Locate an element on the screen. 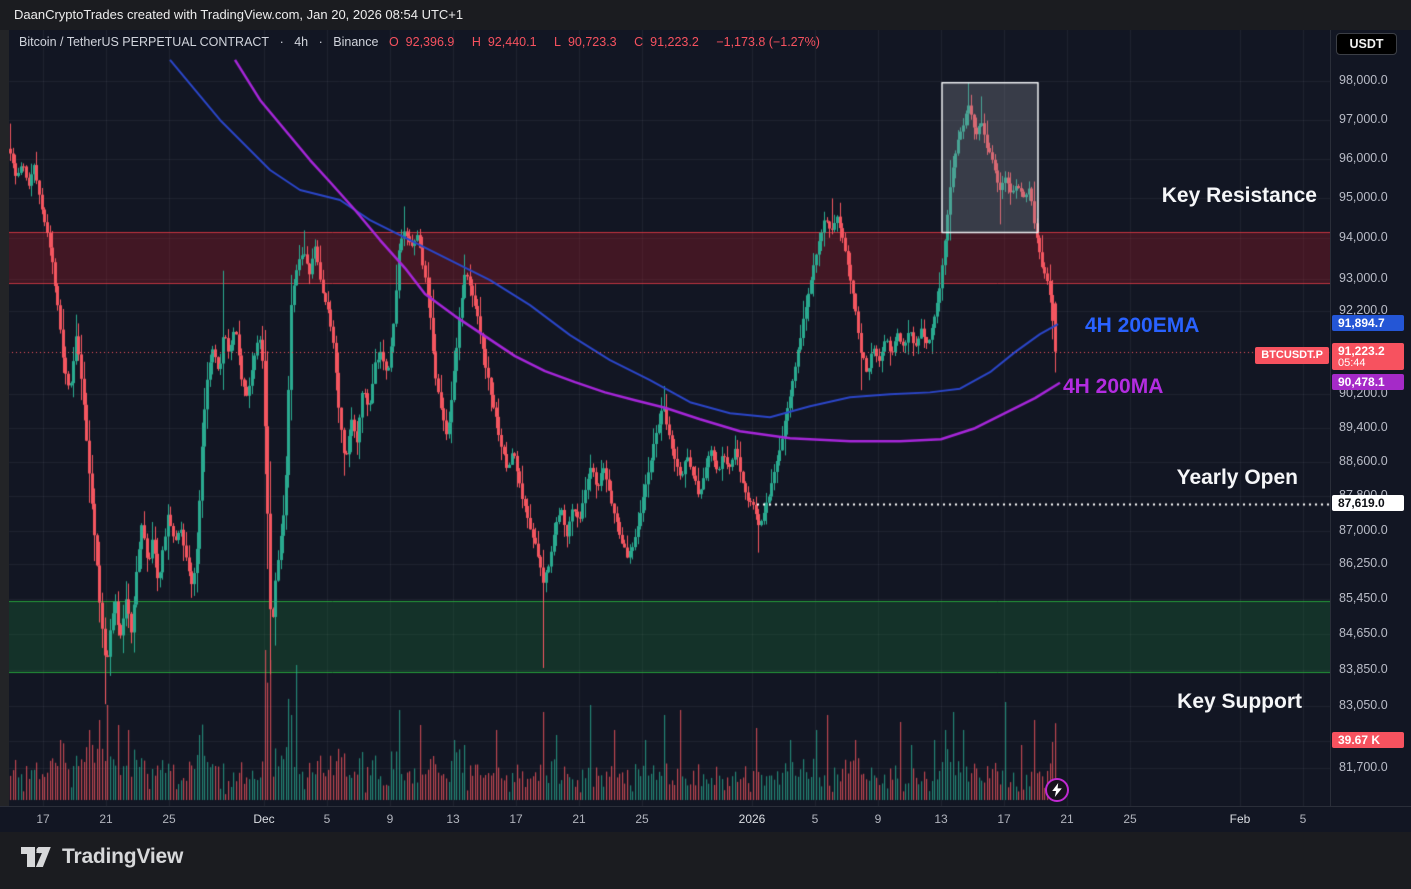 The height and width of the screenshot is (889, 1411). volume-label: 39.67 K is located at coordinates (1368, 740).